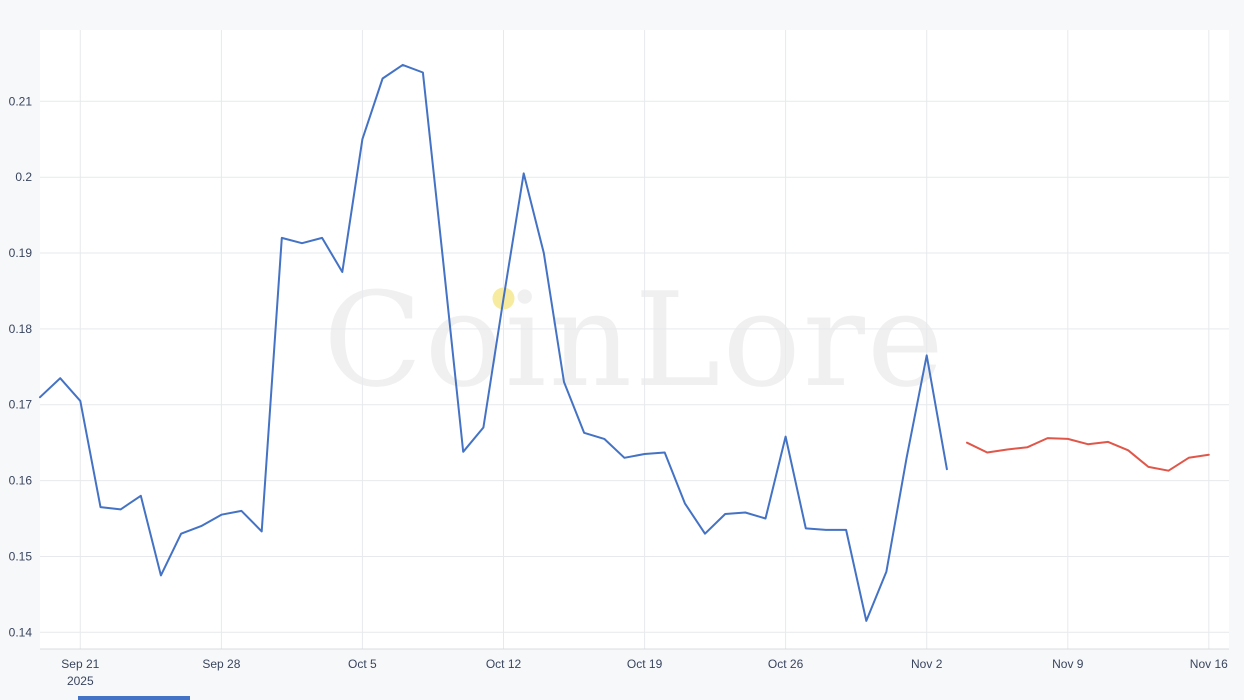 The image size is (1244, 700). Describe the element at coordinates (21, 481) in the screenshot. I see `y-axis-label: 0.16` at that location.